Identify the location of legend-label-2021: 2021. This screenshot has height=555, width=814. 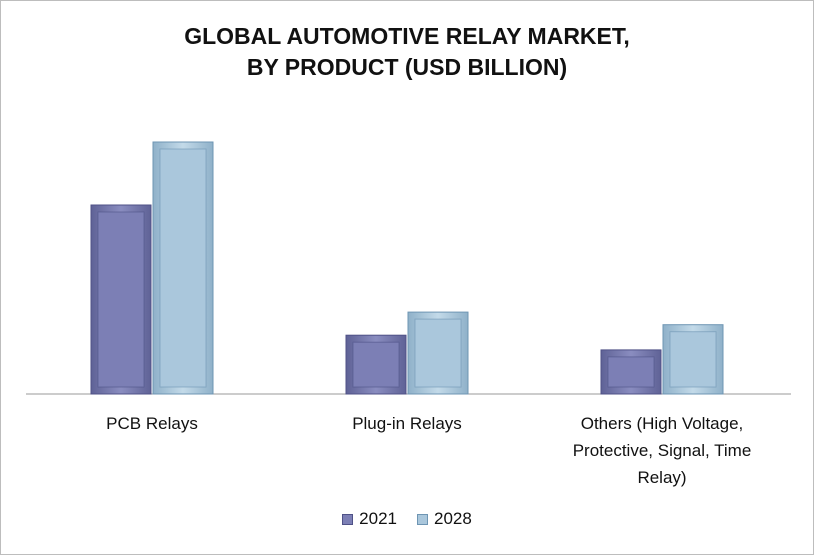
(378, 518).